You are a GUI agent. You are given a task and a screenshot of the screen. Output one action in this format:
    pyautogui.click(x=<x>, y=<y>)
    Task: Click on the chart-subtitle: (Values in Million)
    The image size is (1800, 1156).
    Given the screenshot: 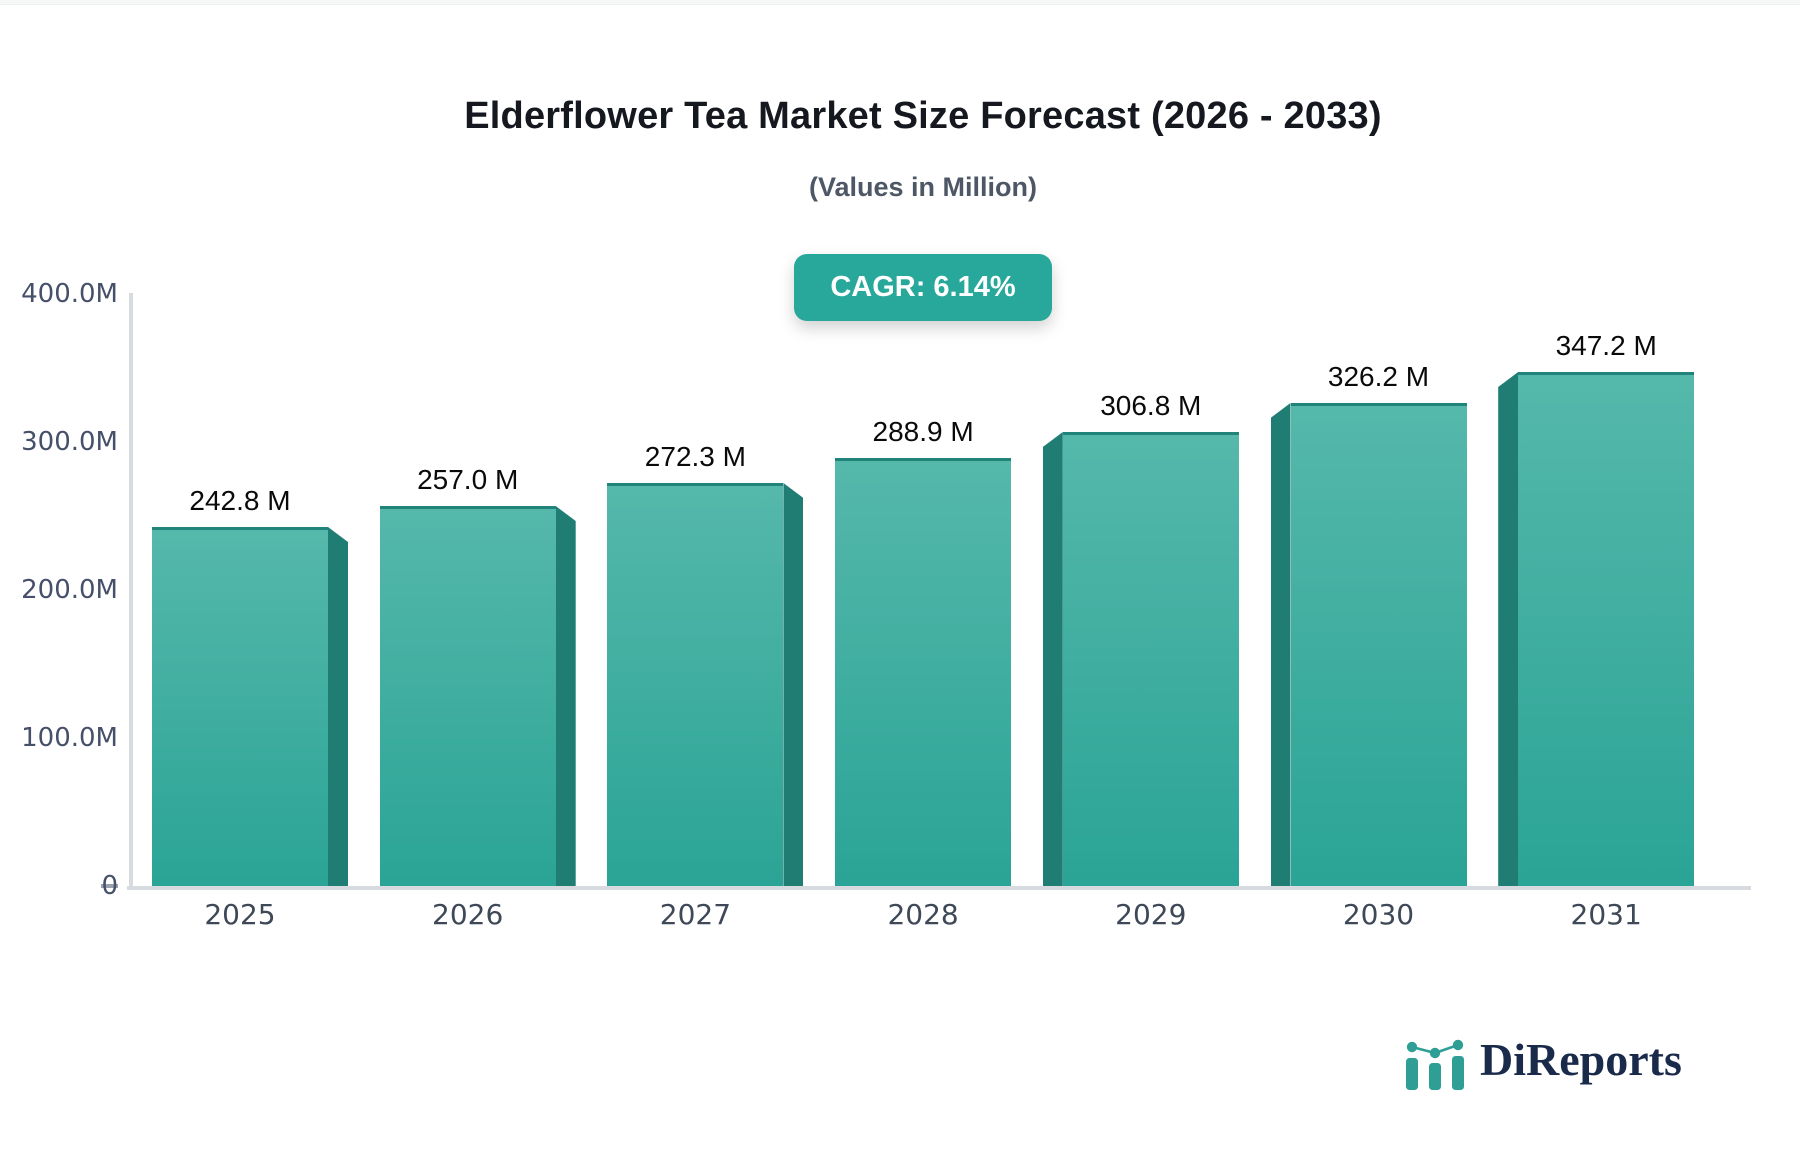 What is the action you would take?
    pyautogui.click(x=923, y=187)
    